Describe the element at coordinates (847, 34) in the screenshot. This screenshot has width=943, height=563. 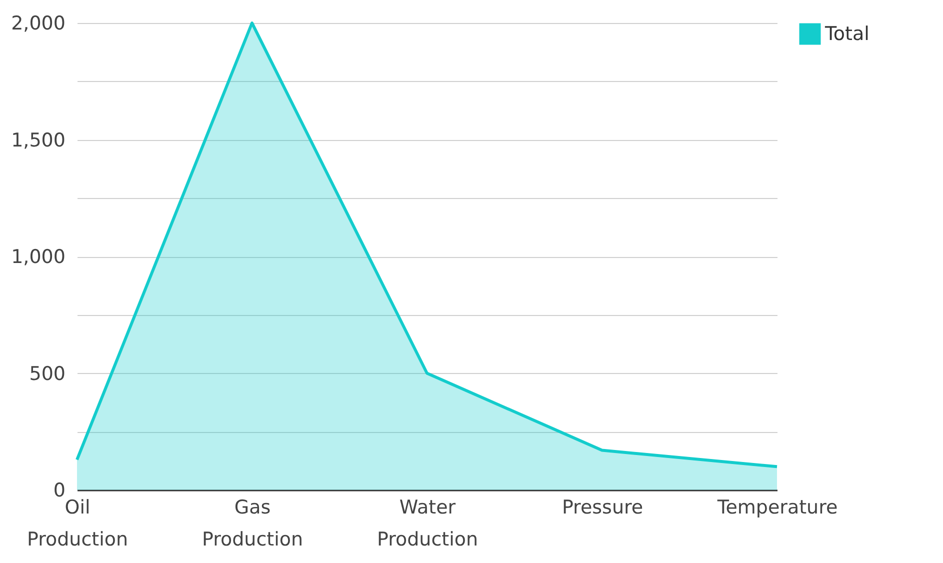
I see `legend-label: Total` at that location.